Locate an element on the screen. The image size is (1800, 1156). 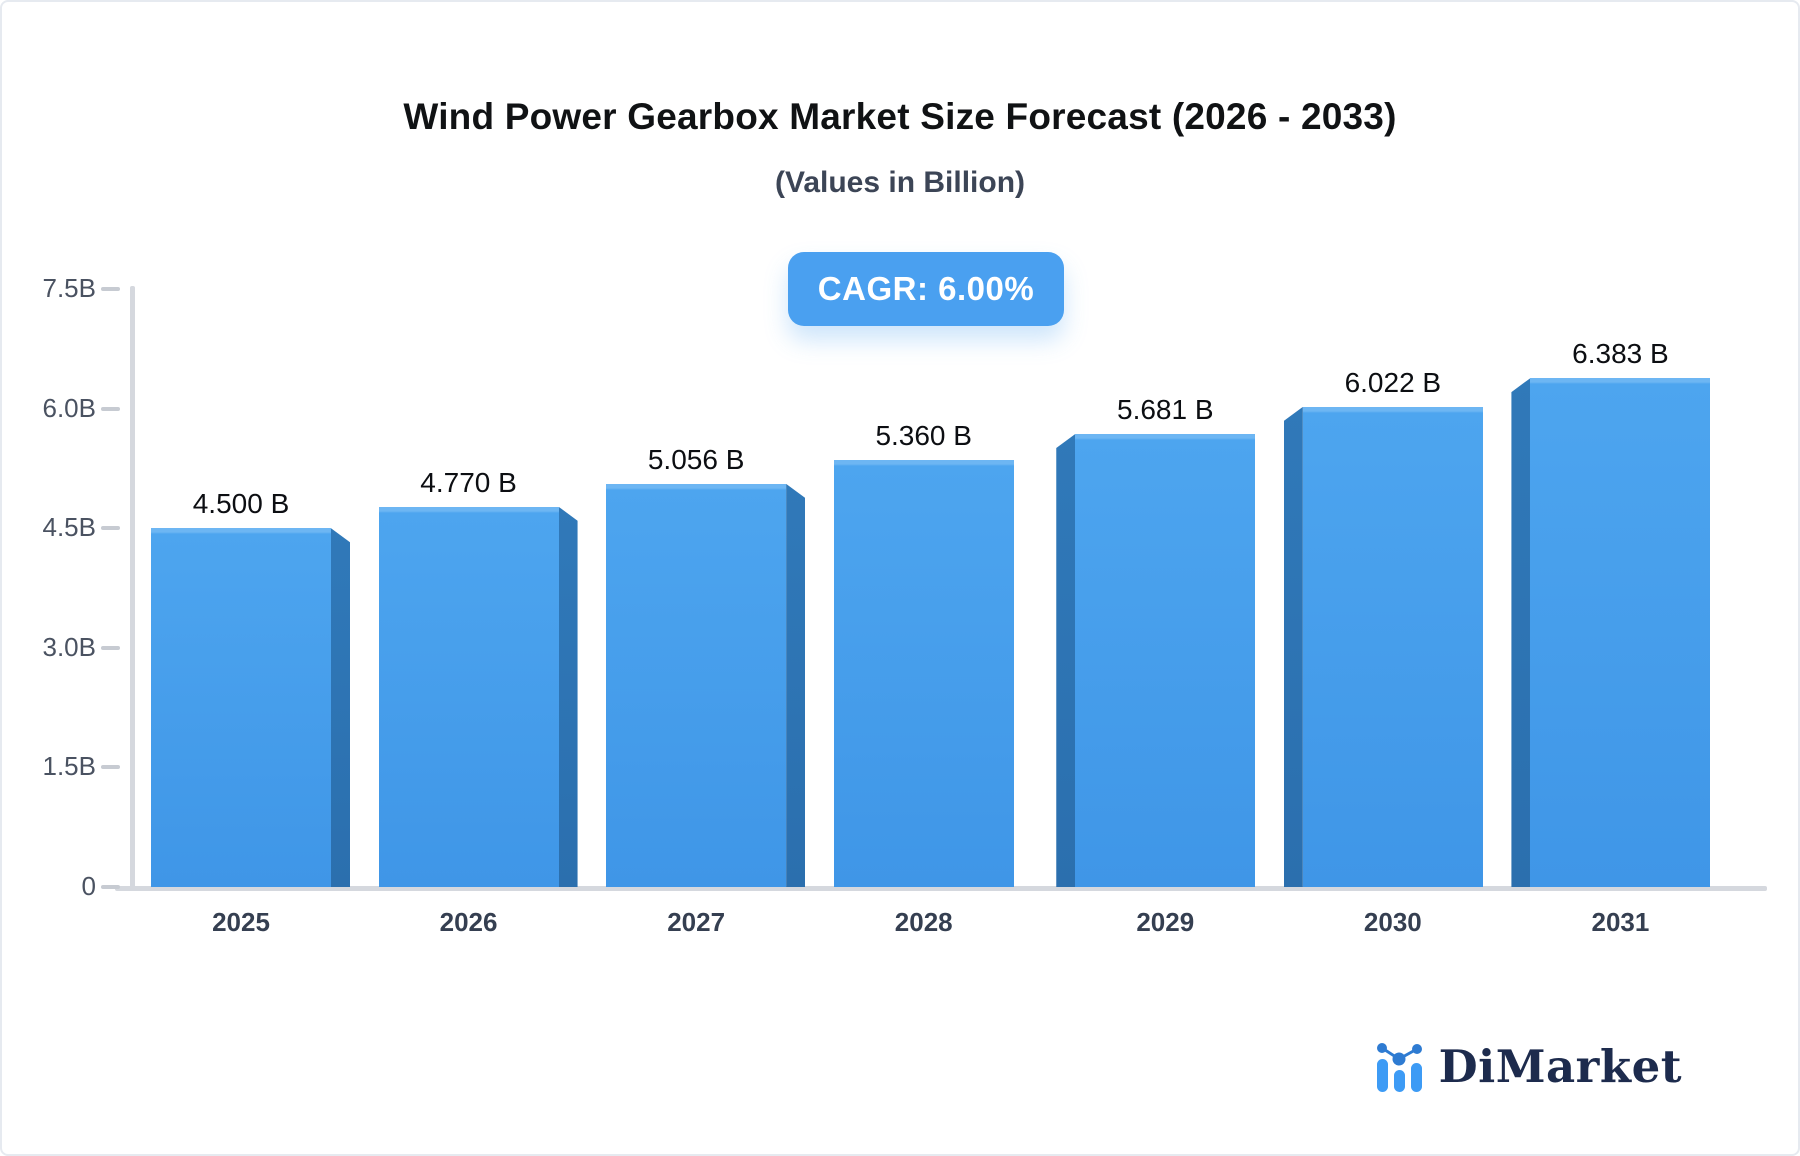
y-tick-label: 4.5B is located at coordinates (69, 527).